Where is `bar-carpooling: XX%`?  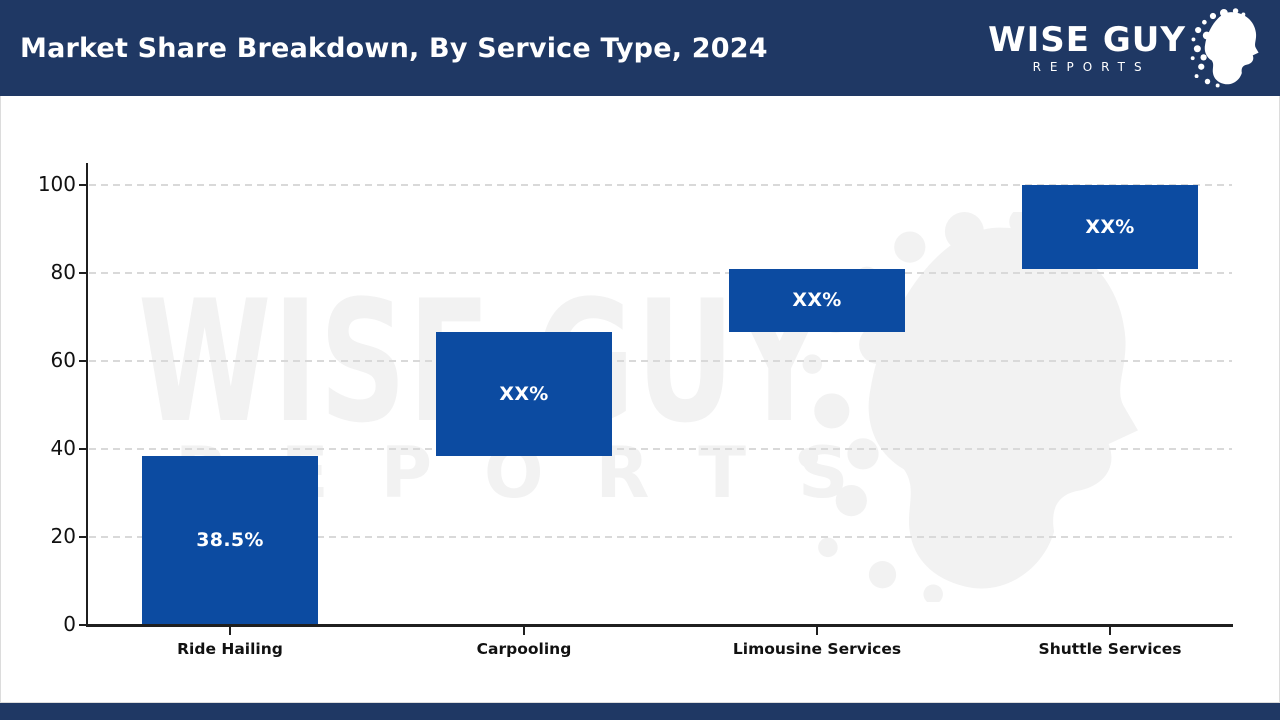 bar-carpooling: XX% is located at coordinates (524, 394).